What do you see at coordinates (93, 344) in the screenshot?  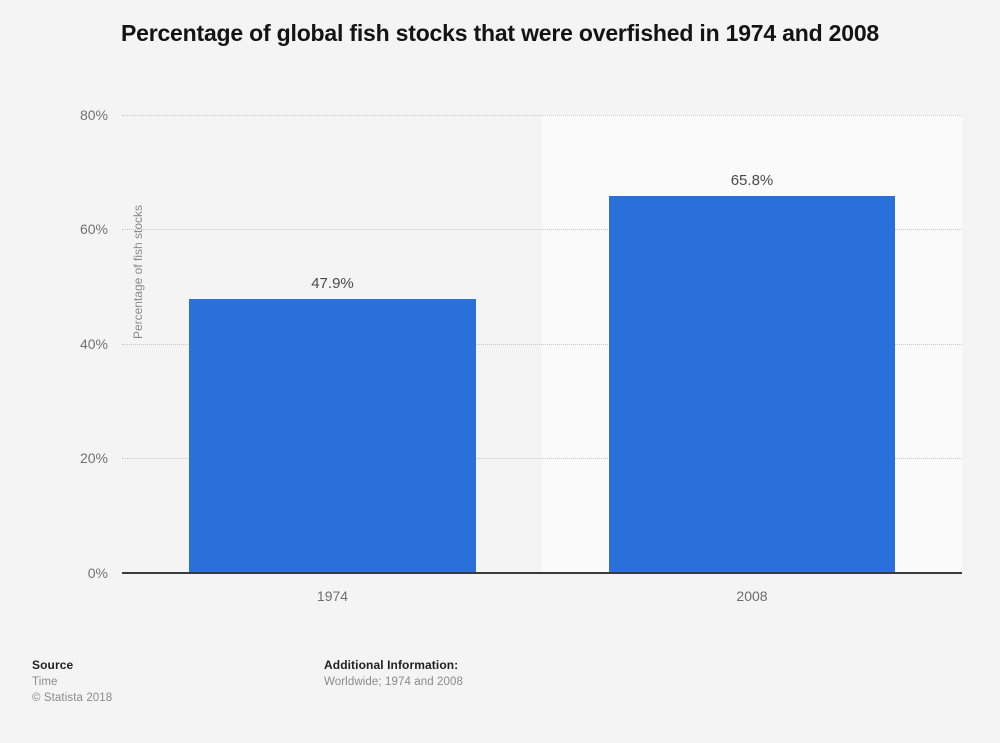 I see `y-axis-tick-label-40: 40%` at bounding box center [93, 344].